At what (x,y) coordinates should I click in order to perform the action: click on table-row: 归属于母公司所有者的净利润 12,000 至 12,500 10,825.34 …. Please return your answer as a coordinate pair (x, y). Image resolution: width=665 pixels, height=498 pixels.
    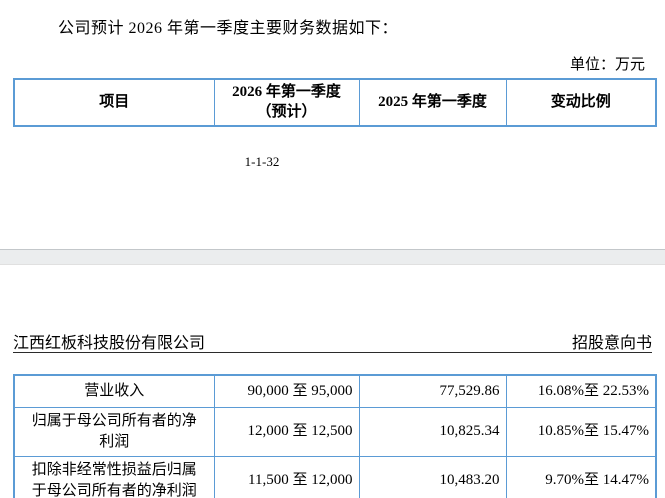
    Looking at the image, I should click on (335, 431).